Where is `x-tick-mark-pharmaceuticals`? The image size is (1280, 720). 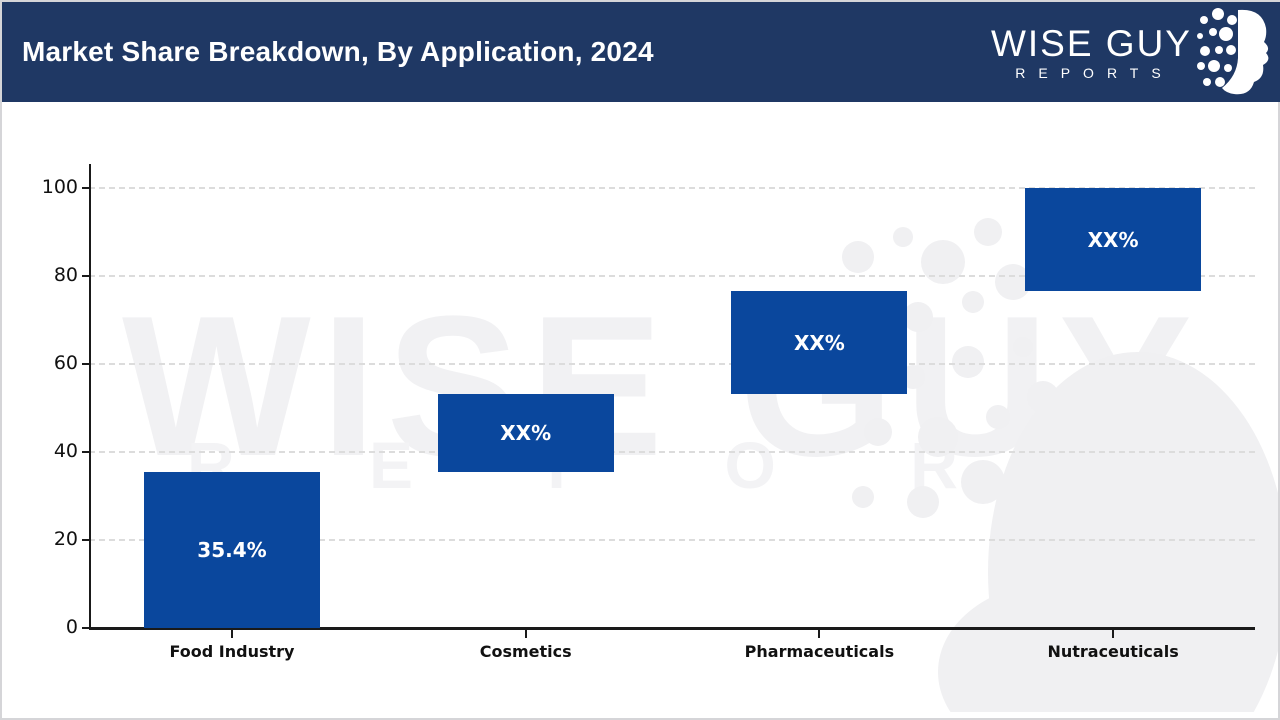 x-tick-mark-pharmaceuticals is located at coordinates (819, 634).